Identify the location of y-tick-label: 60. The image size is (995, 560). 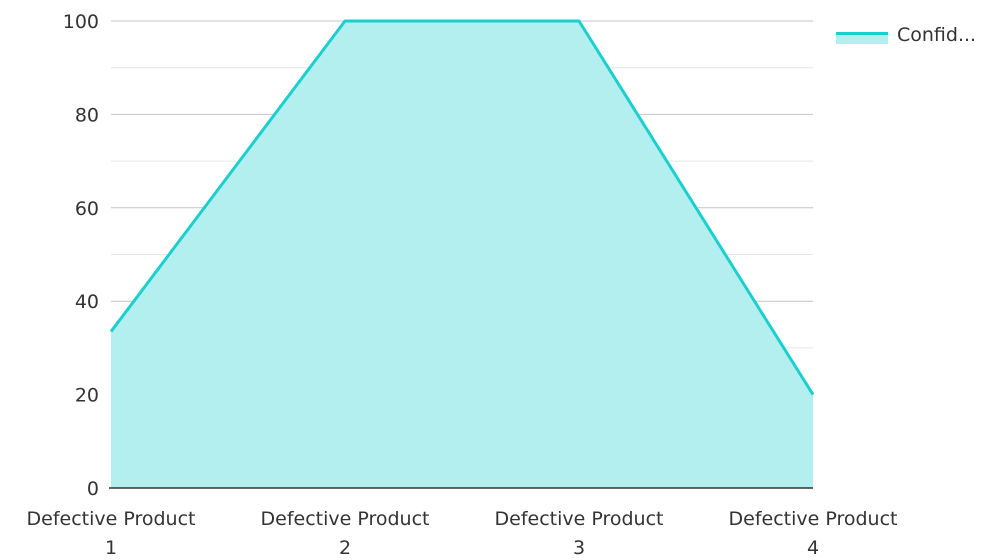
(87, 209).